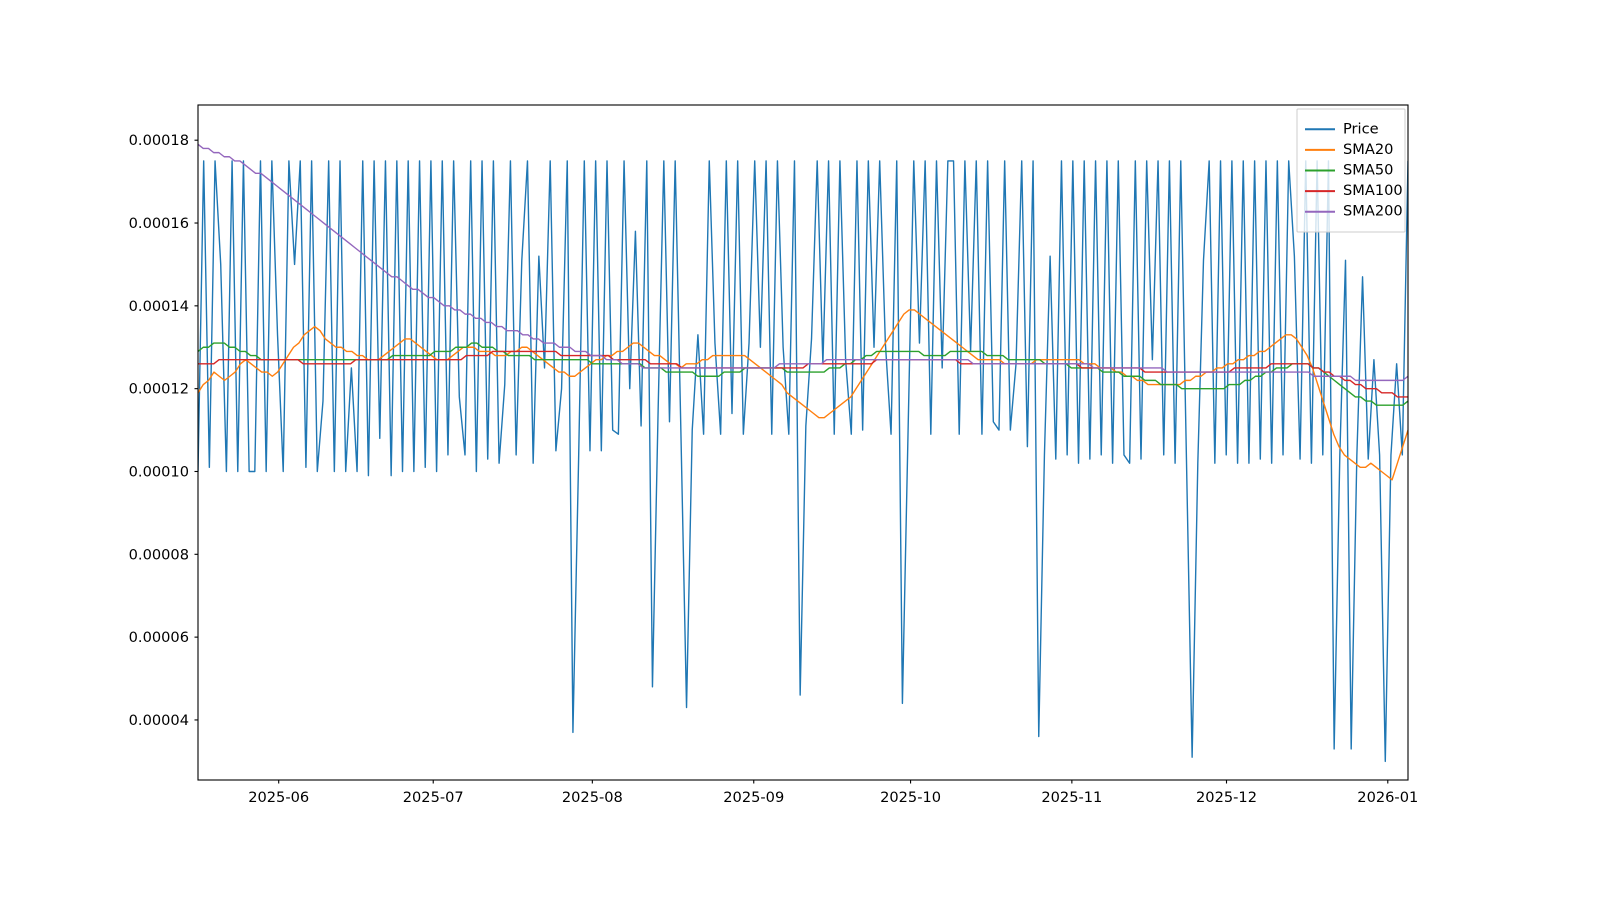 The image size is (1600, 900). I want to click on x-tick-label: 2025-10, so click(910, 797).